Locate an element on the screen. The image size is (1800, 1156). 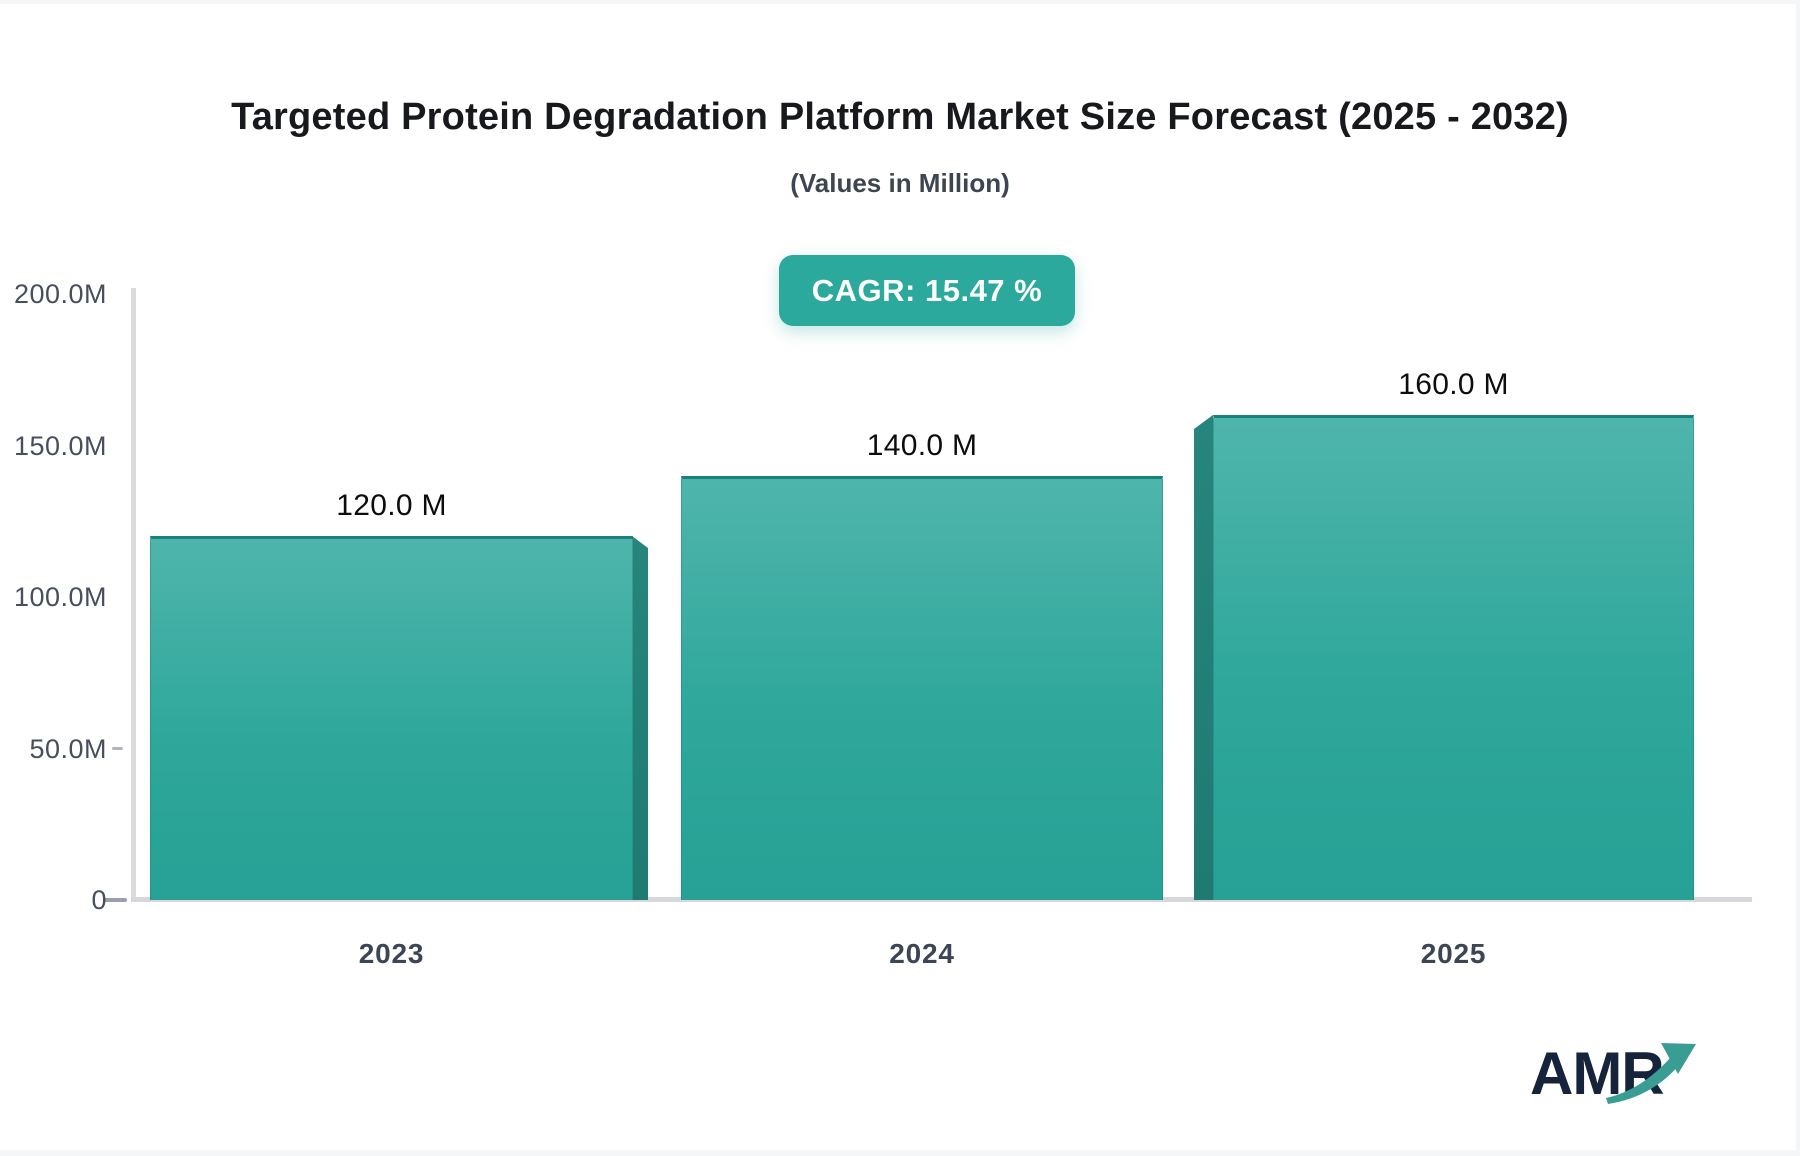
y-tick-label: 100.0M is located at coordinates (60, 597).